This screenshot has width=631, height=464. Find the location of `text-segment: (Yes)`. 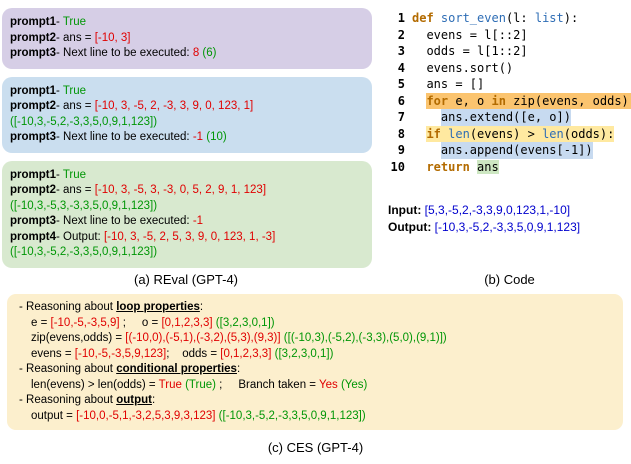

text-segment: (Yes) is located at coordinates (354, 384).